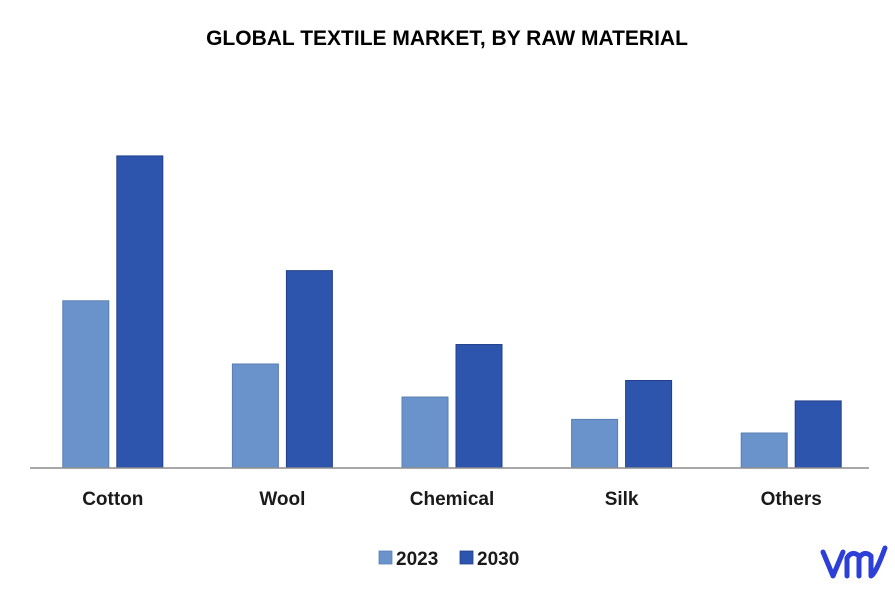 This screenshot has height=593, width=895. Describe the element at coordinates (282, 499) in the screenshot. I see `x-tick-label-wool: Wool` at that location.